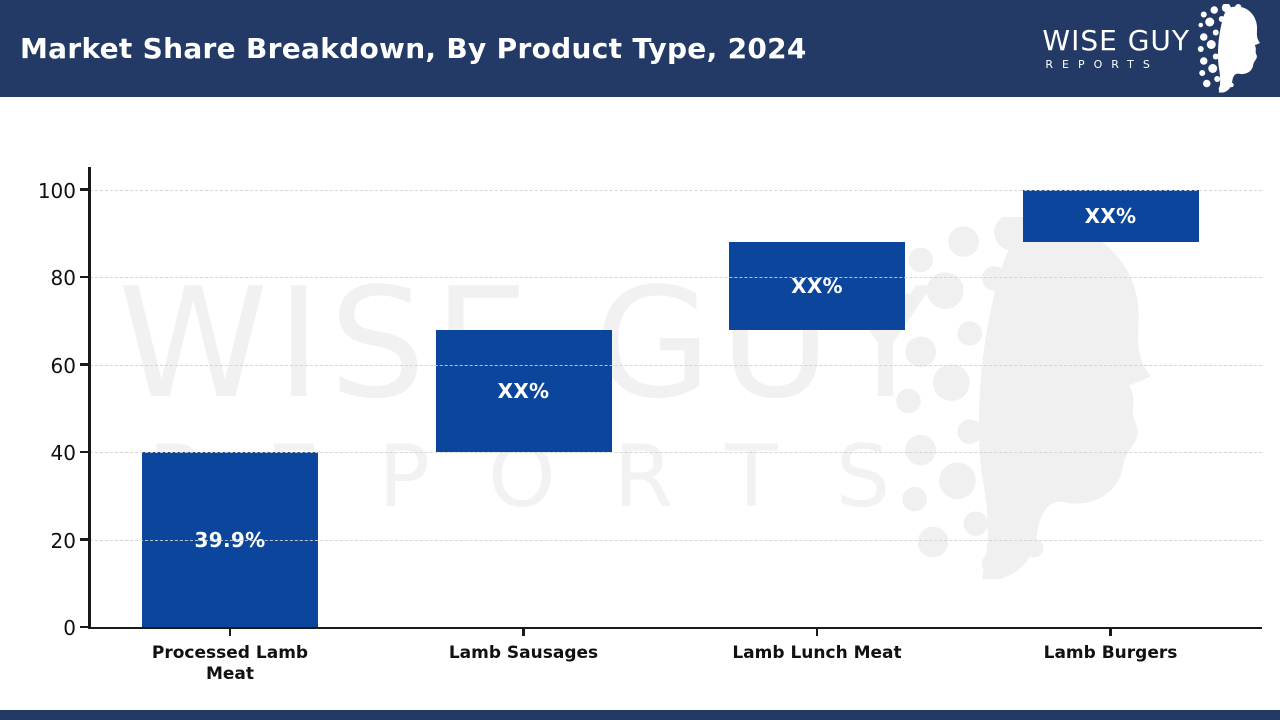 The image size is (1280, 720). Describe the element at coordinates (1023, 398) in the screenshot. I see `watermark-face-icon` at that location.